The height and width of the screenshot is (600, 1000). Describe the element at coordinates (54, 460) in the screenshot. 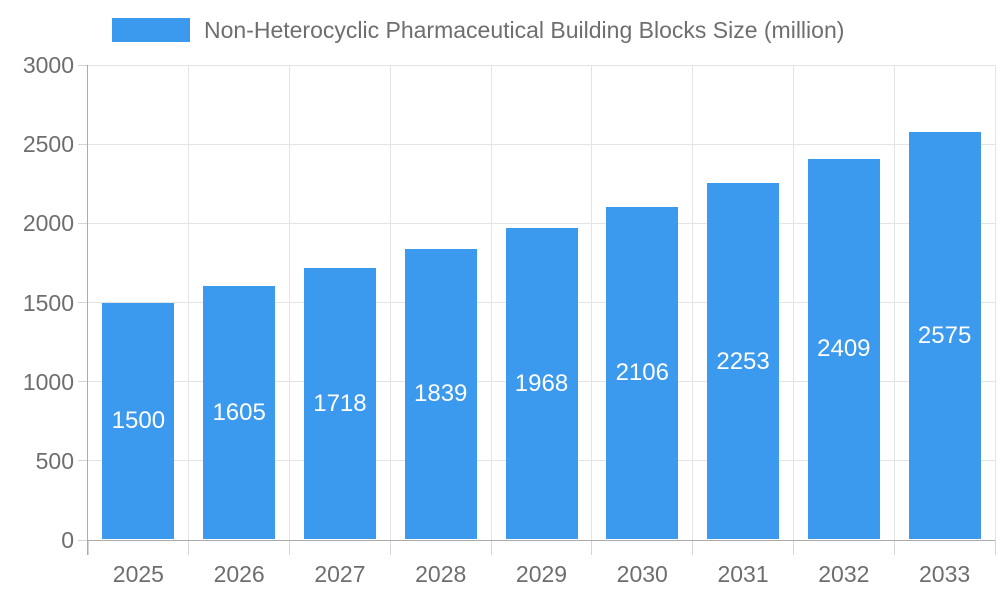

I see `y-axis-label: 500` at that location.